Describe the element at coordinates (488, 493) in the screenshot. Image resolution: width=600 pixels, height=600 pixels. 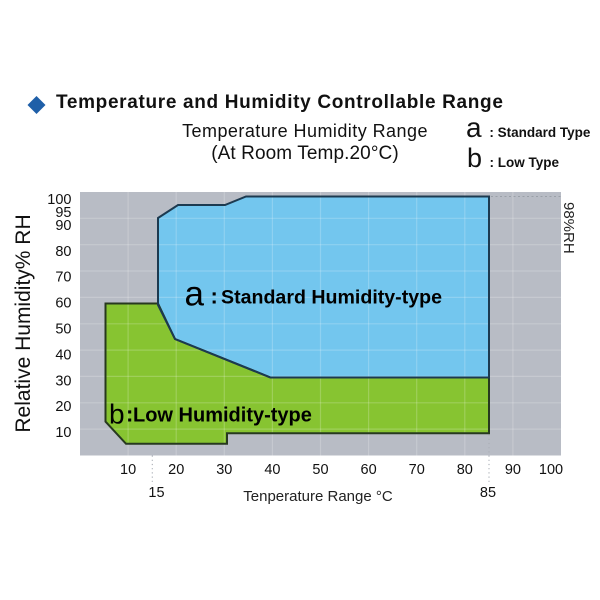
I see `svg-text: 85` at that location.